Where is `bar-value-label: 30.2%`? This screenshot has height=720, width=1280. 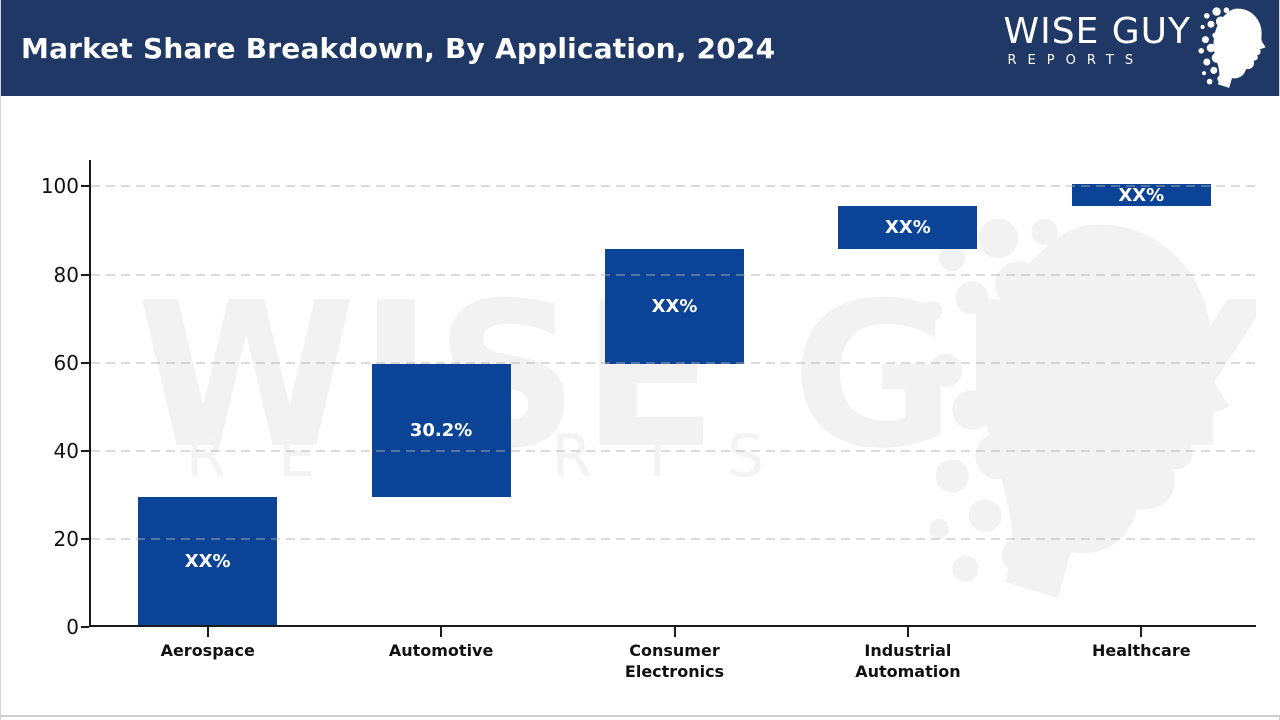 bar-value-label: 30.2% is located at coordinates (441, 431).